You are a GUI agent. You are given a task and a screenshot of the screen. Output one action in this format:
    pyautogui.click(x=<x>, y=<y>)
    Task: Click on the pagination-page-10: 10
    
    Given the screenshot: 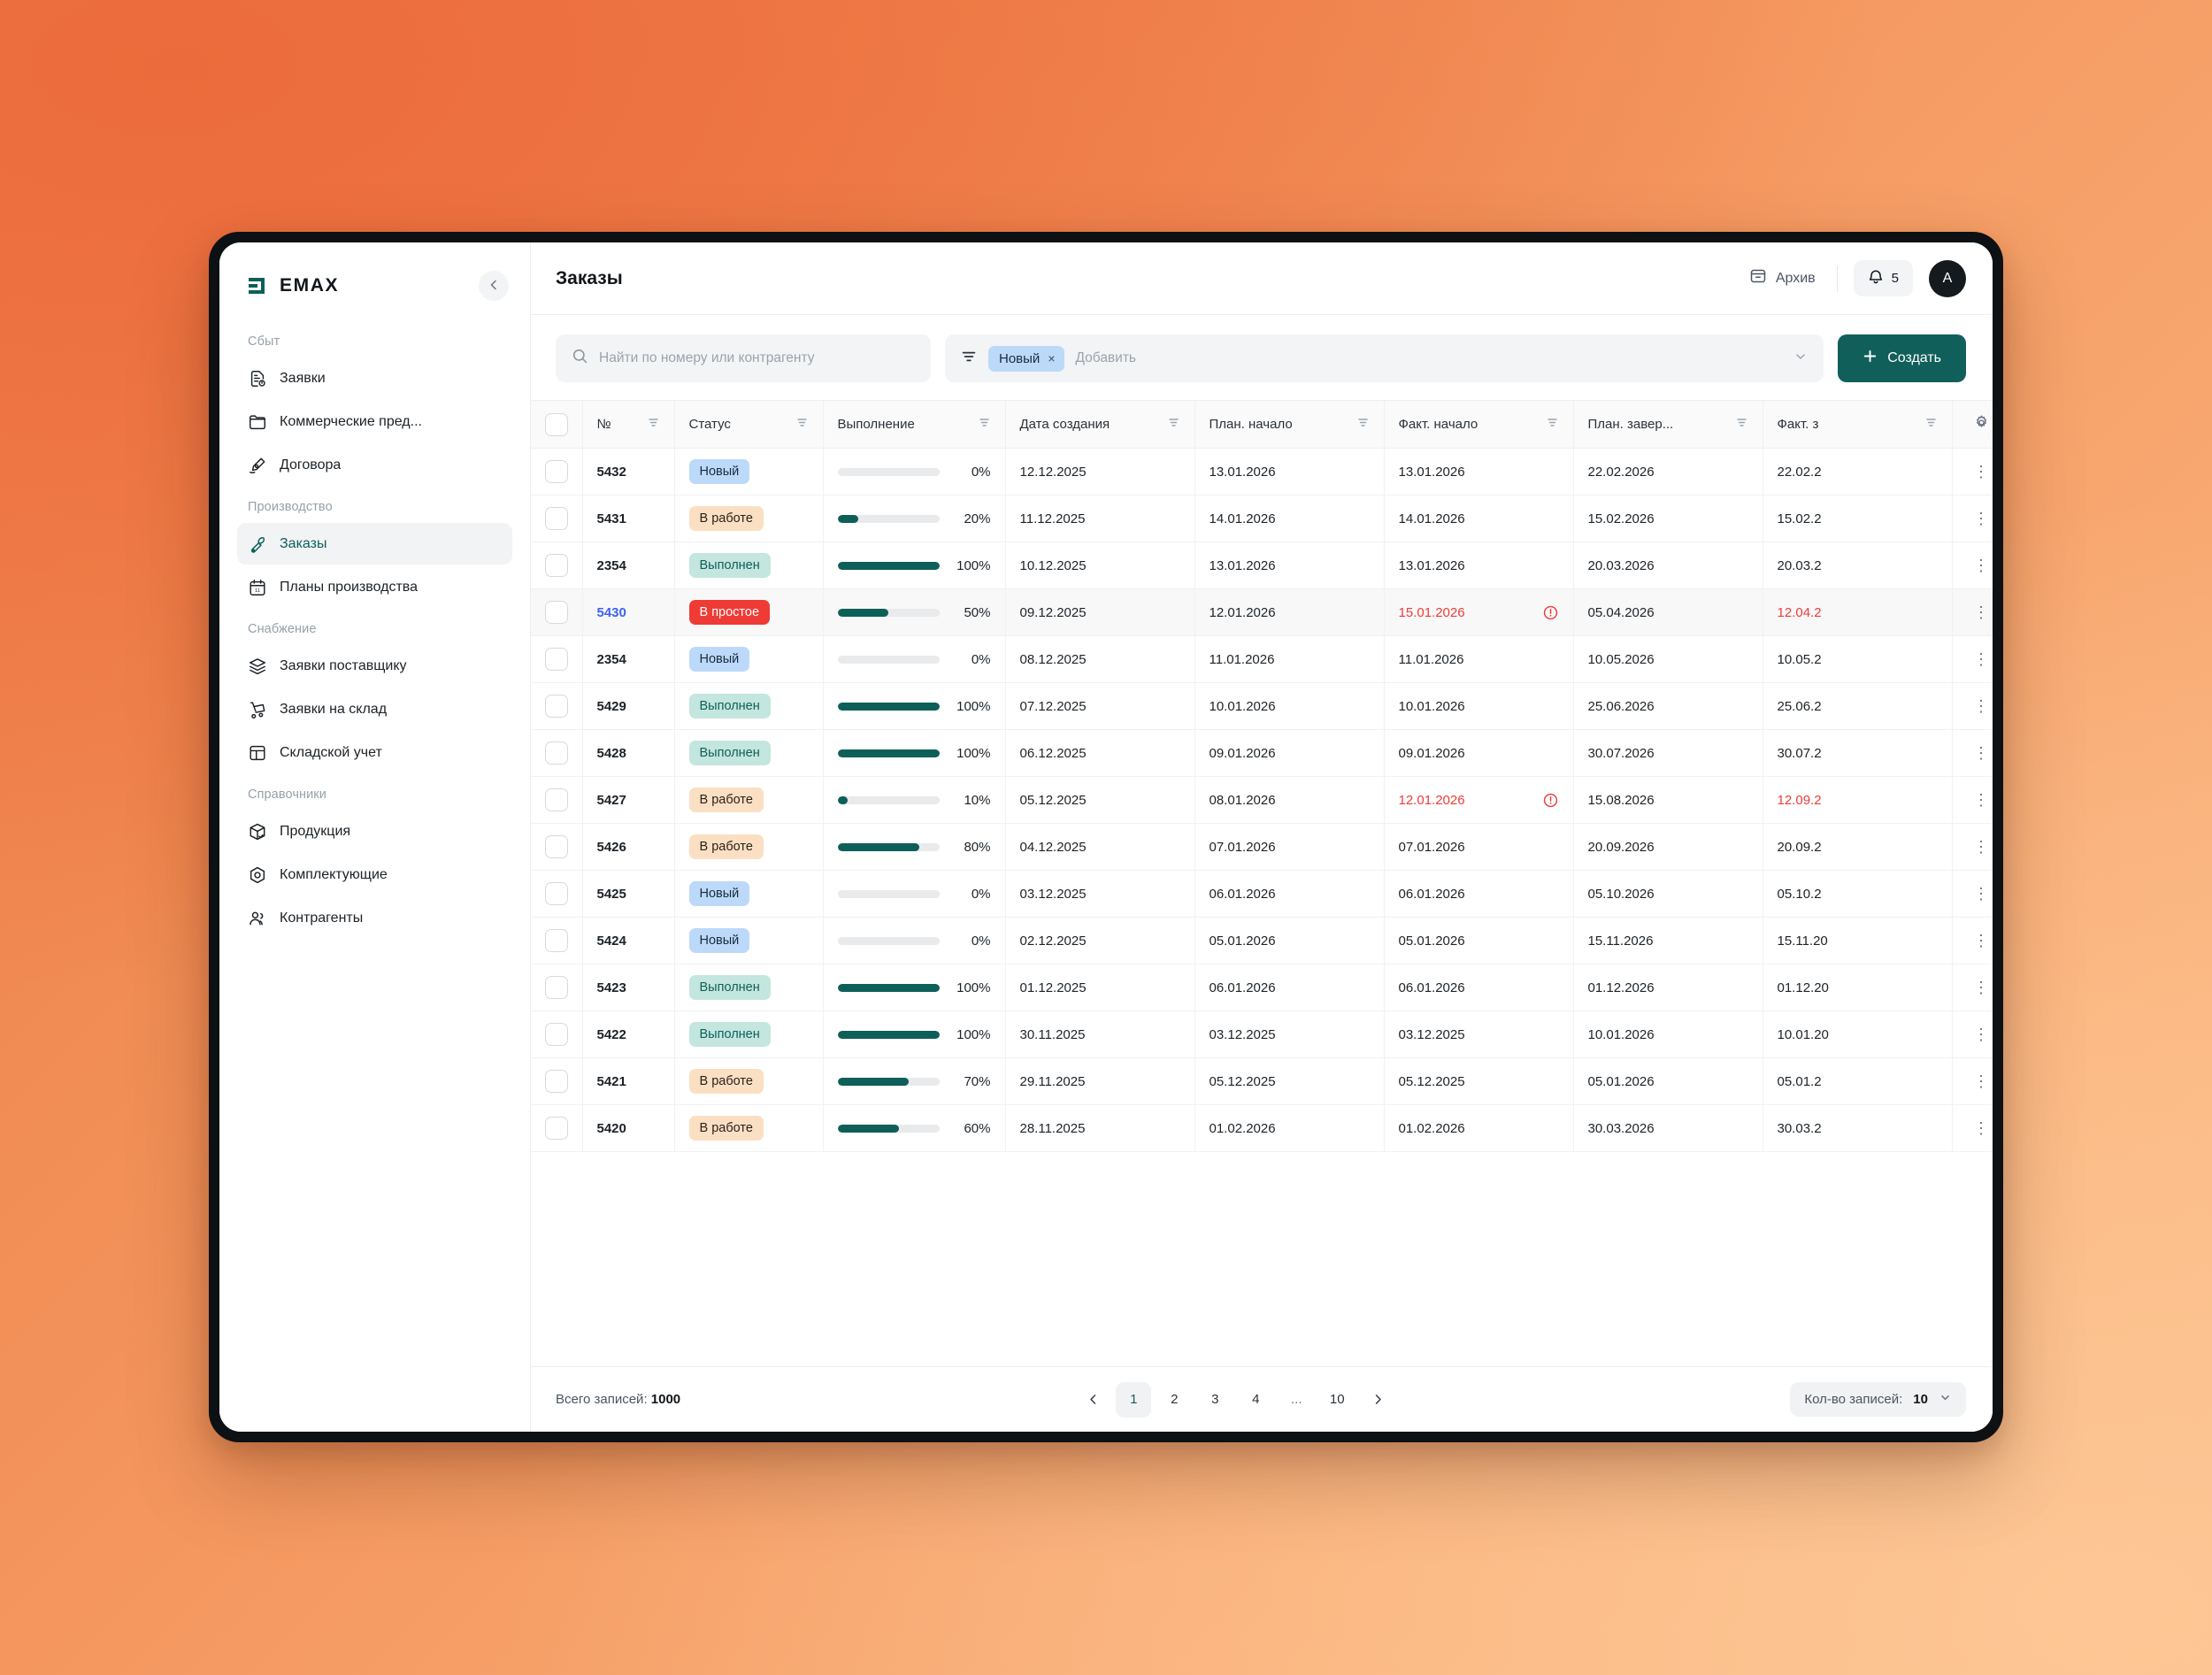 What is the action you would take?
    pyautogui.click(x=1337, y=1399)
    